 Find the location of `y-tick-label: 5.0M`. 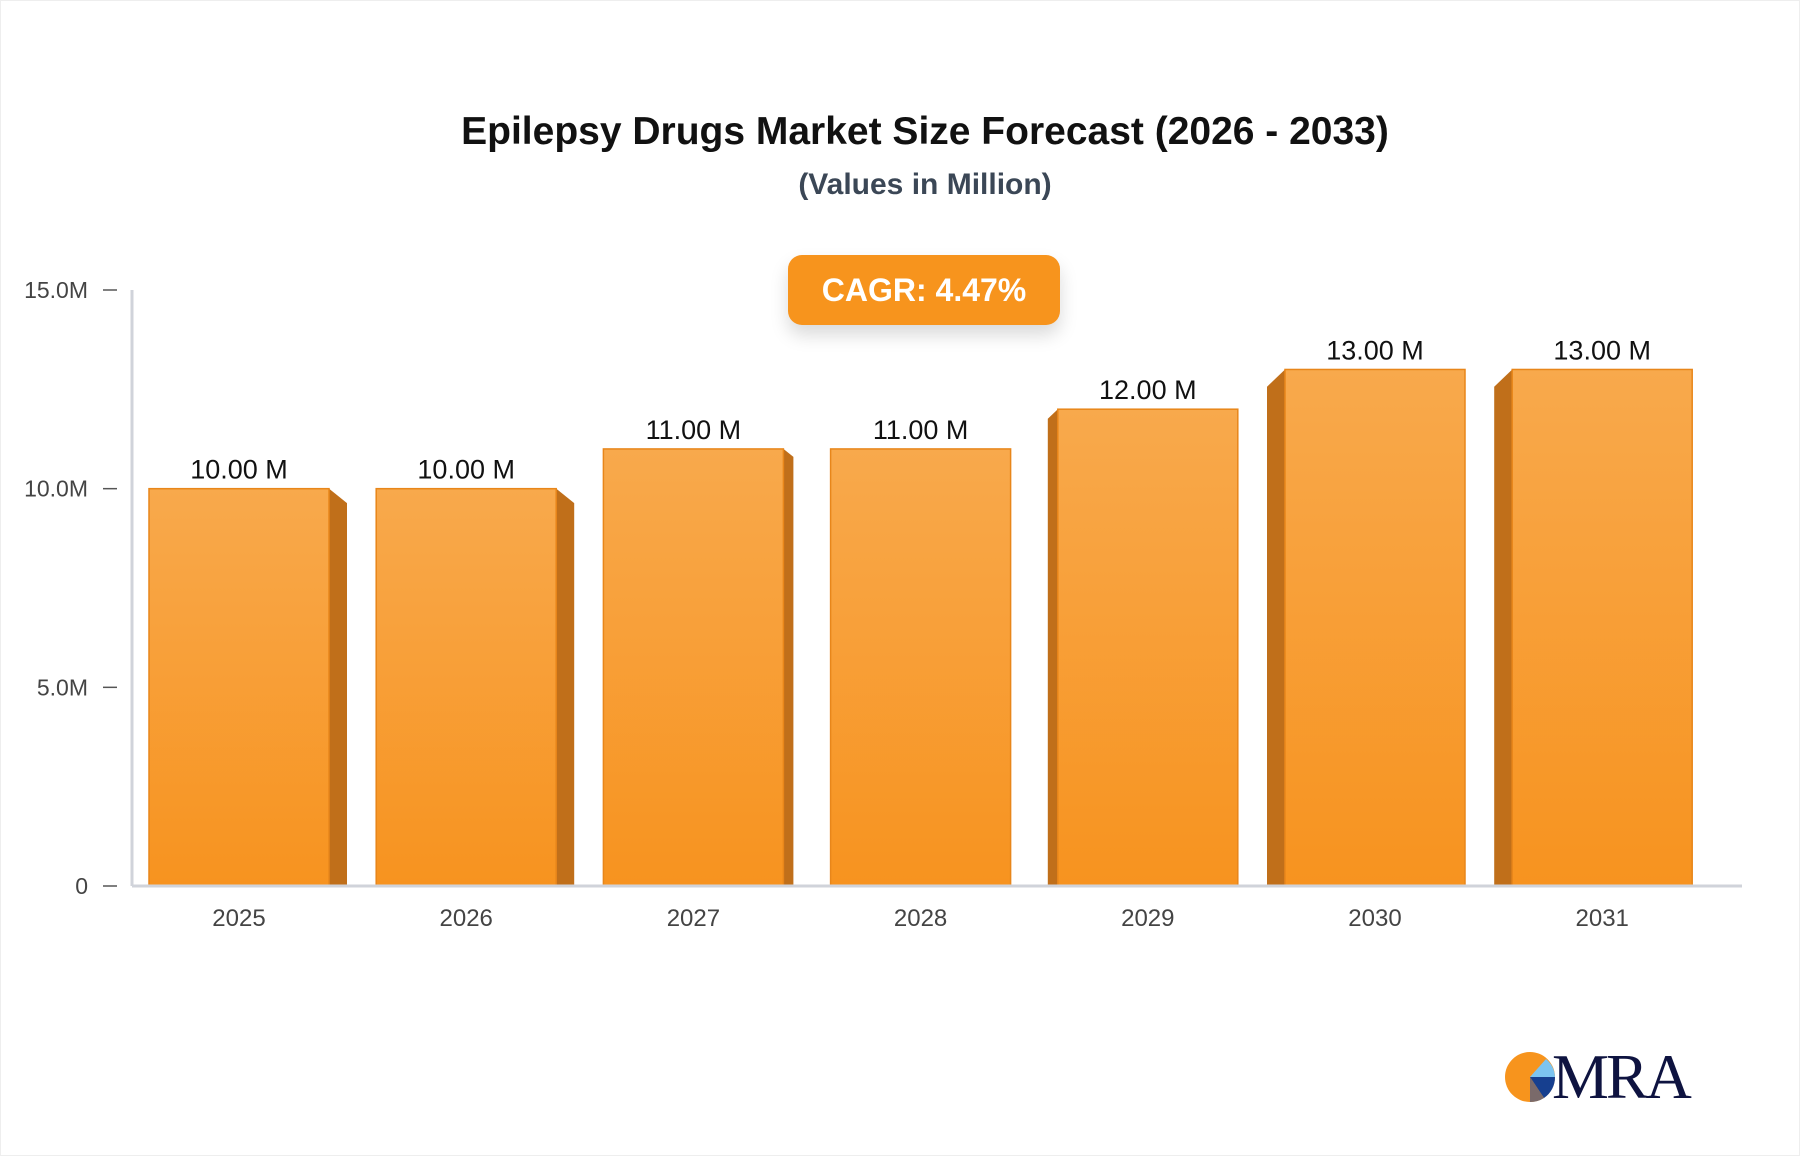

y-tick-label: 5.0M is located at coordinates (62, 687).